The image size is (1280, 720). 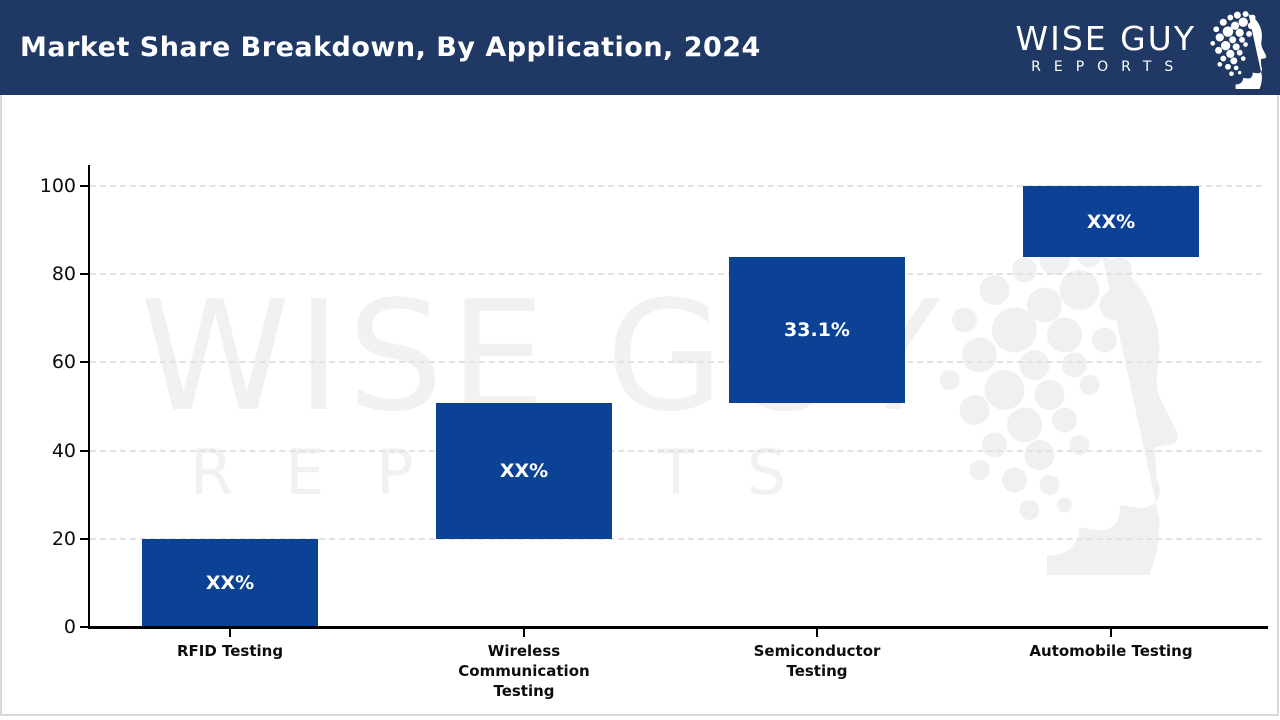 I want to click on ytick-label-40: 40, so click(x=63, y=451).